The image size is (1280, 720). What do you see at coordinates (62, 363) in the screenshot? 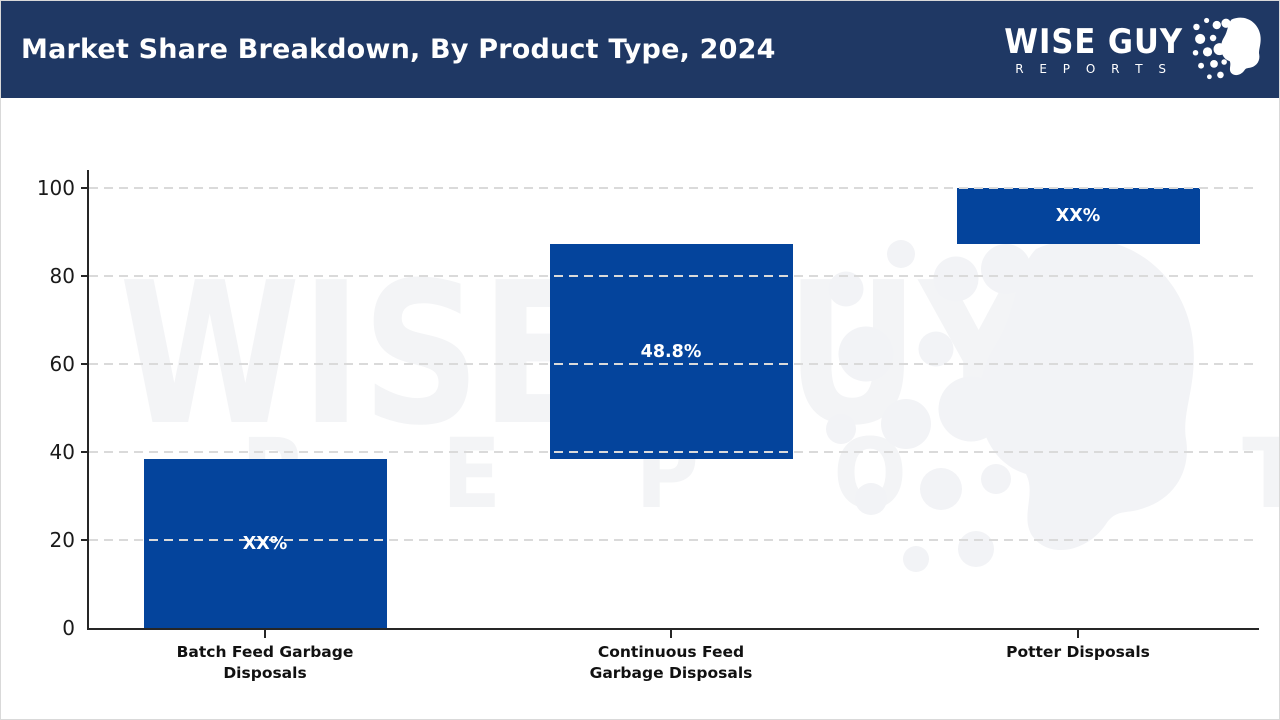
I see `y-tick-label: 60` at bounding box center [62, 363].